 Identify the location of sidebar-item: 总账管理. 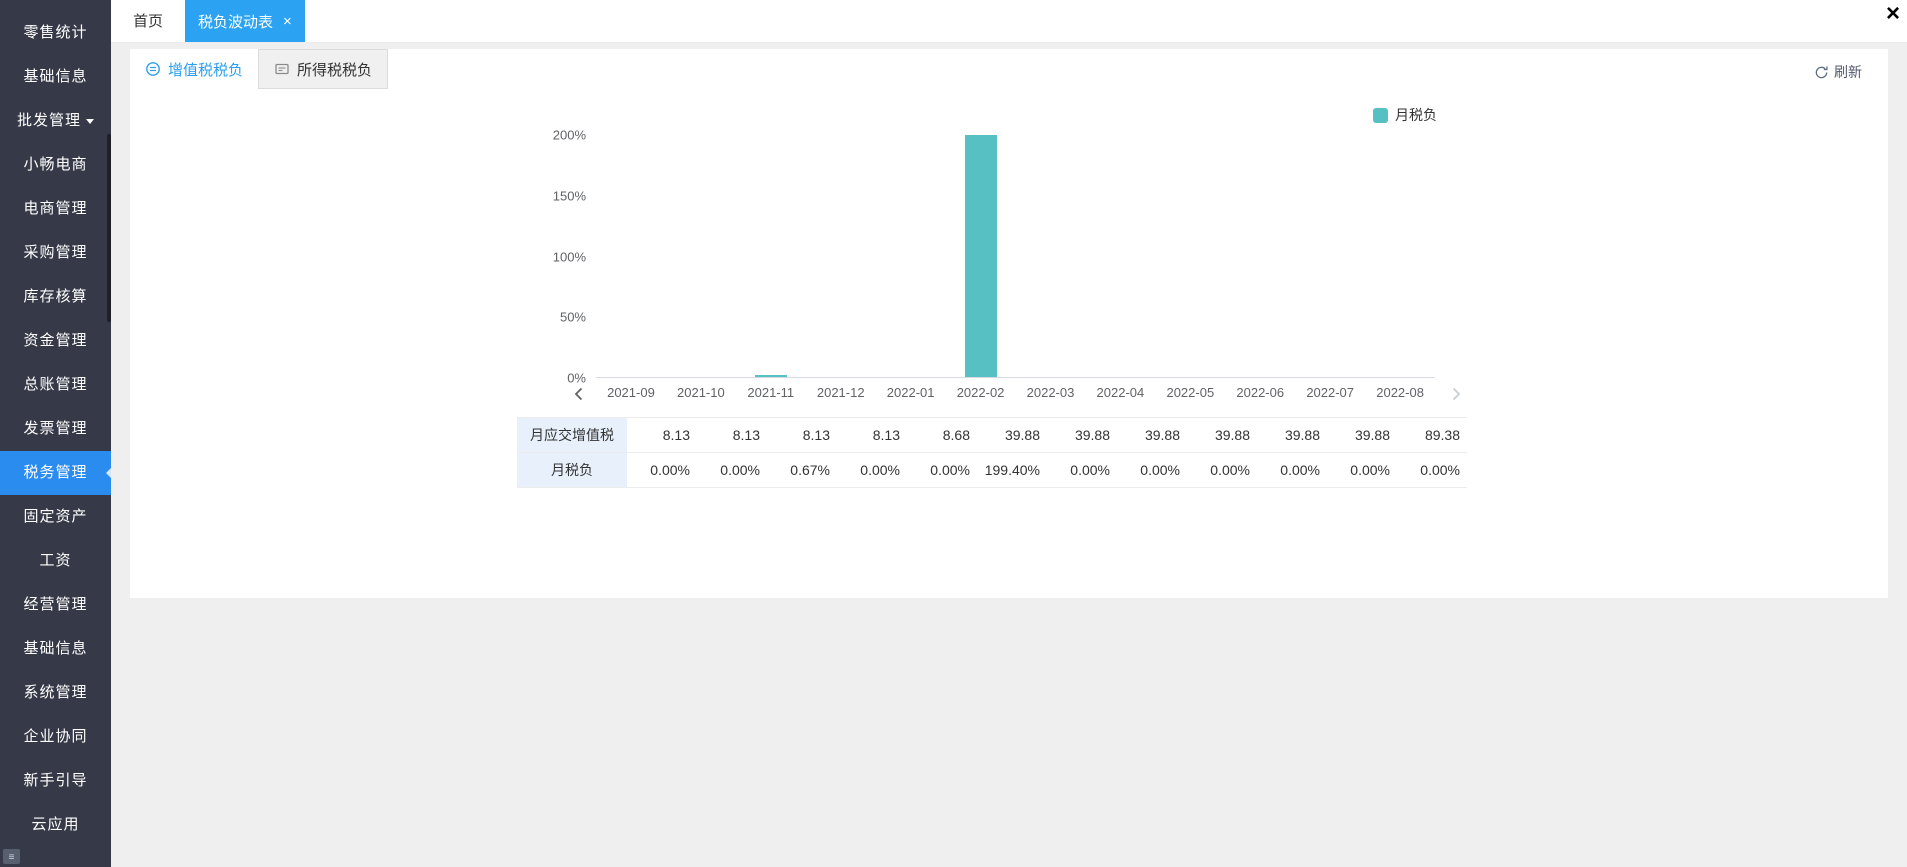
(55, 385).